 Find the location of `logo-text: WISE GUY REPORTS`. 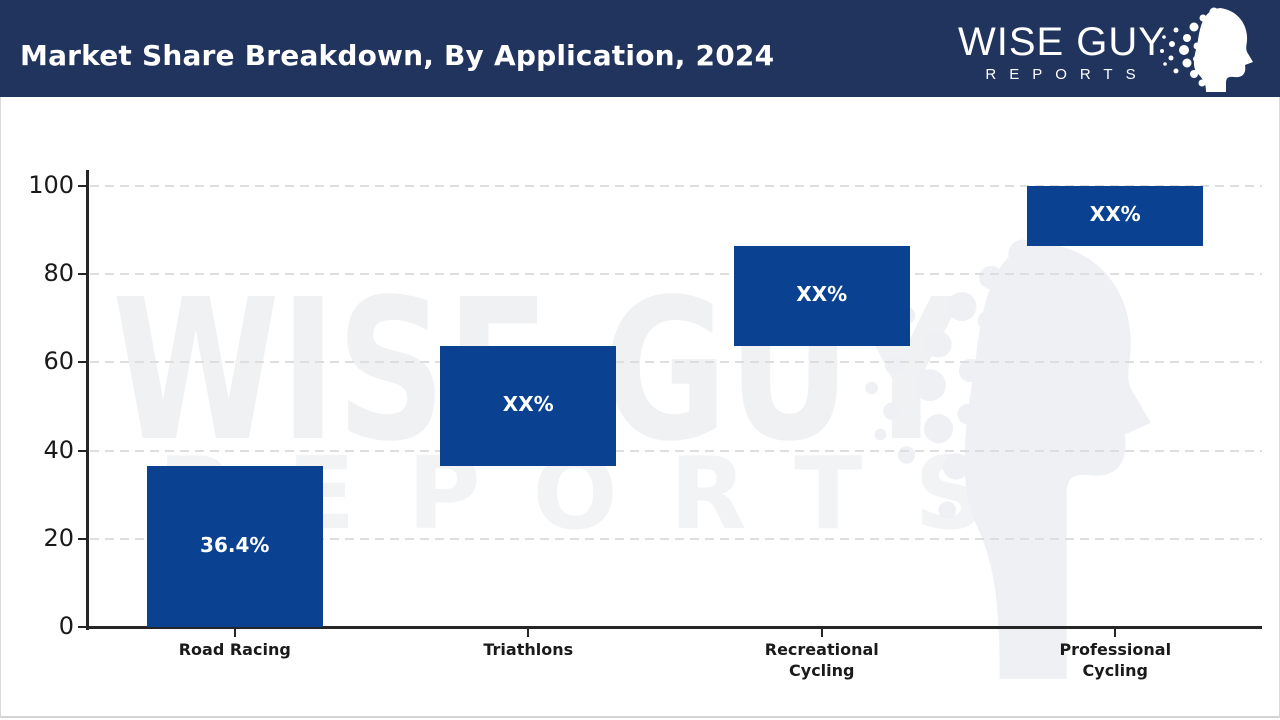

logo-text: WISE GUY REPORTS is located at coordinates (1062, 52).